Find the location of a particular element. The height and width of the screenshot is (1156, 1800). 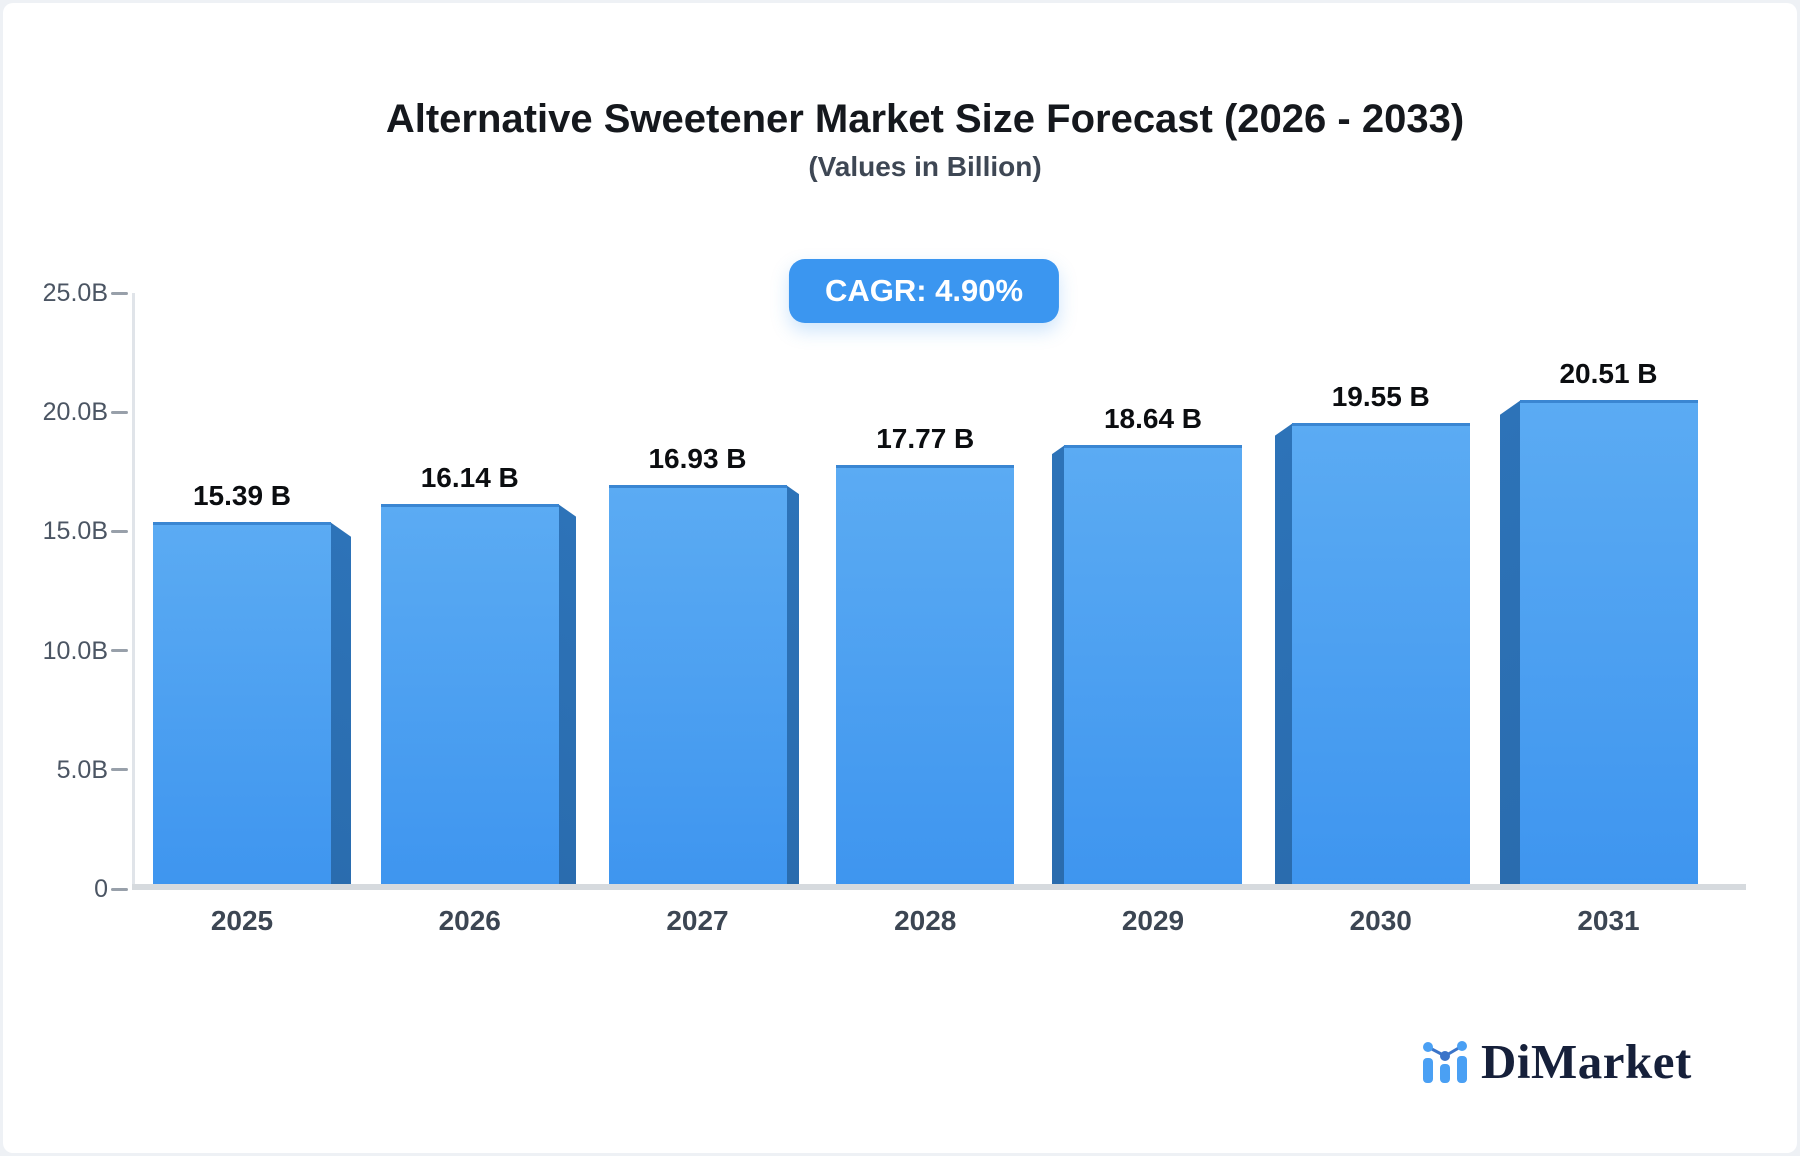

bar-2027 is located at coordinates (697, 687).